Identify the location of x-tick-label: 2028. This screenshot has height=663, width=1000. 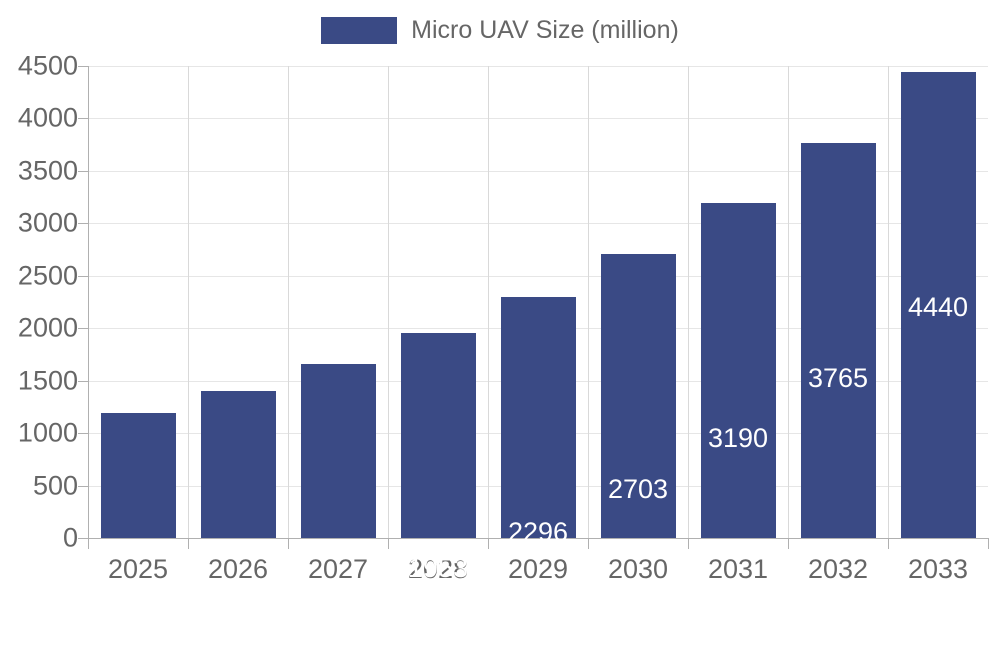
(438, 569).